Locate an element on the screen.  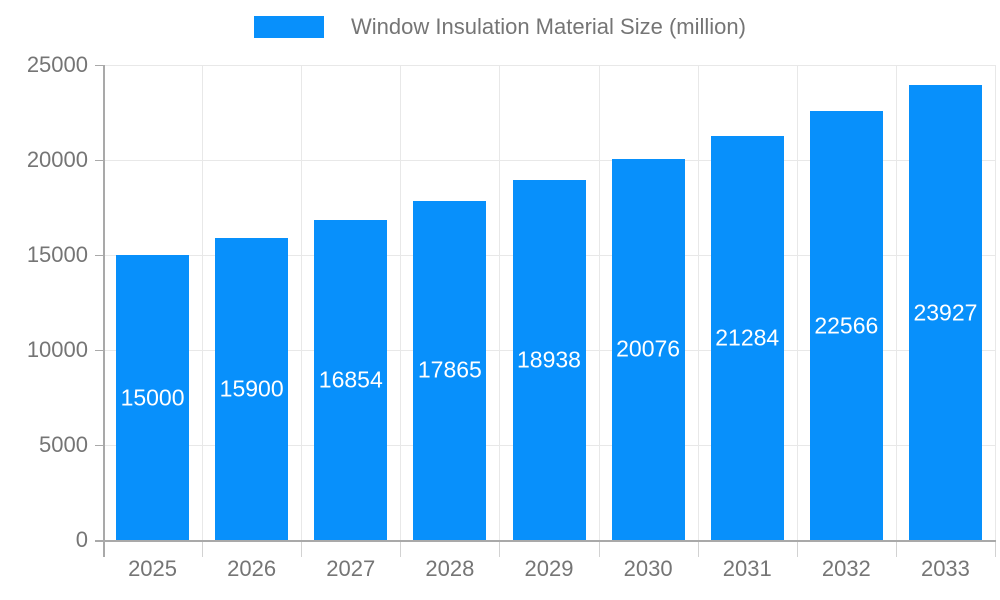
y-axis-line is located at coordinates (104, 311).